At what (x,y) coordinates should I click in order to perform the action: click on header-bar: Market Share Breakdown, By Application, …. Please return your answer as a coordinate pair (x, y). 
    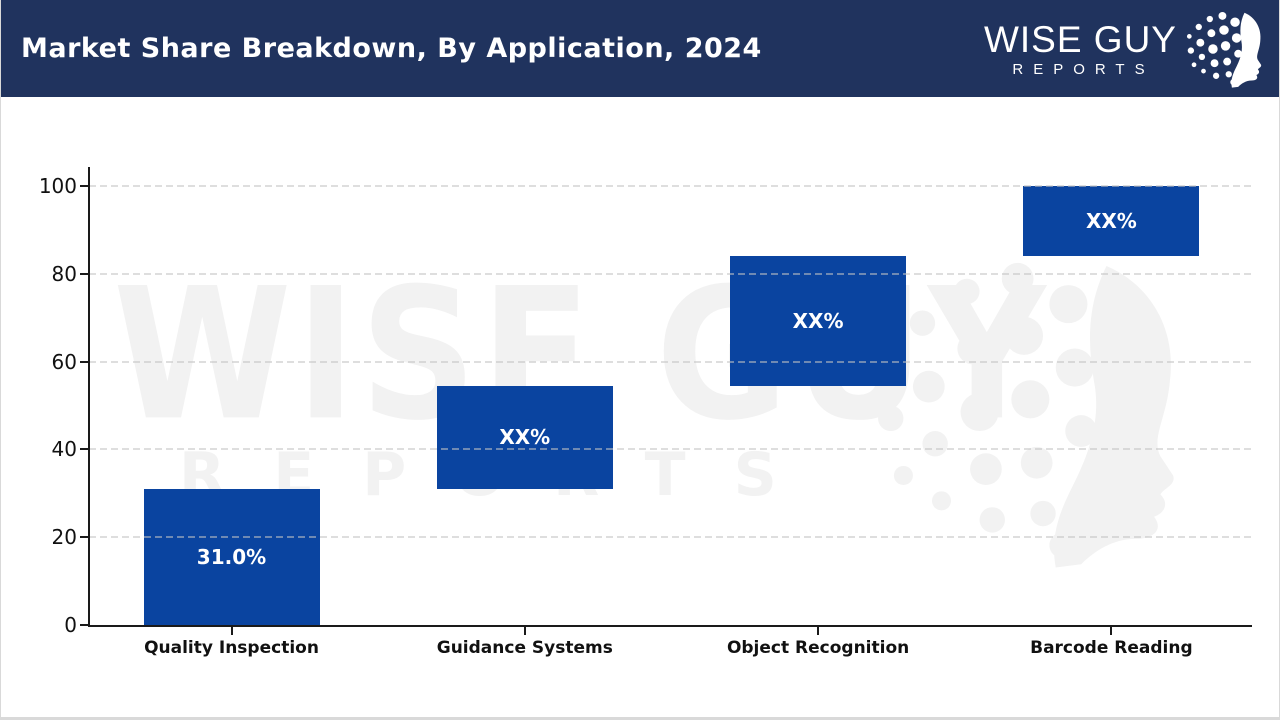
    Looking at the image, I should click on (640, 48).